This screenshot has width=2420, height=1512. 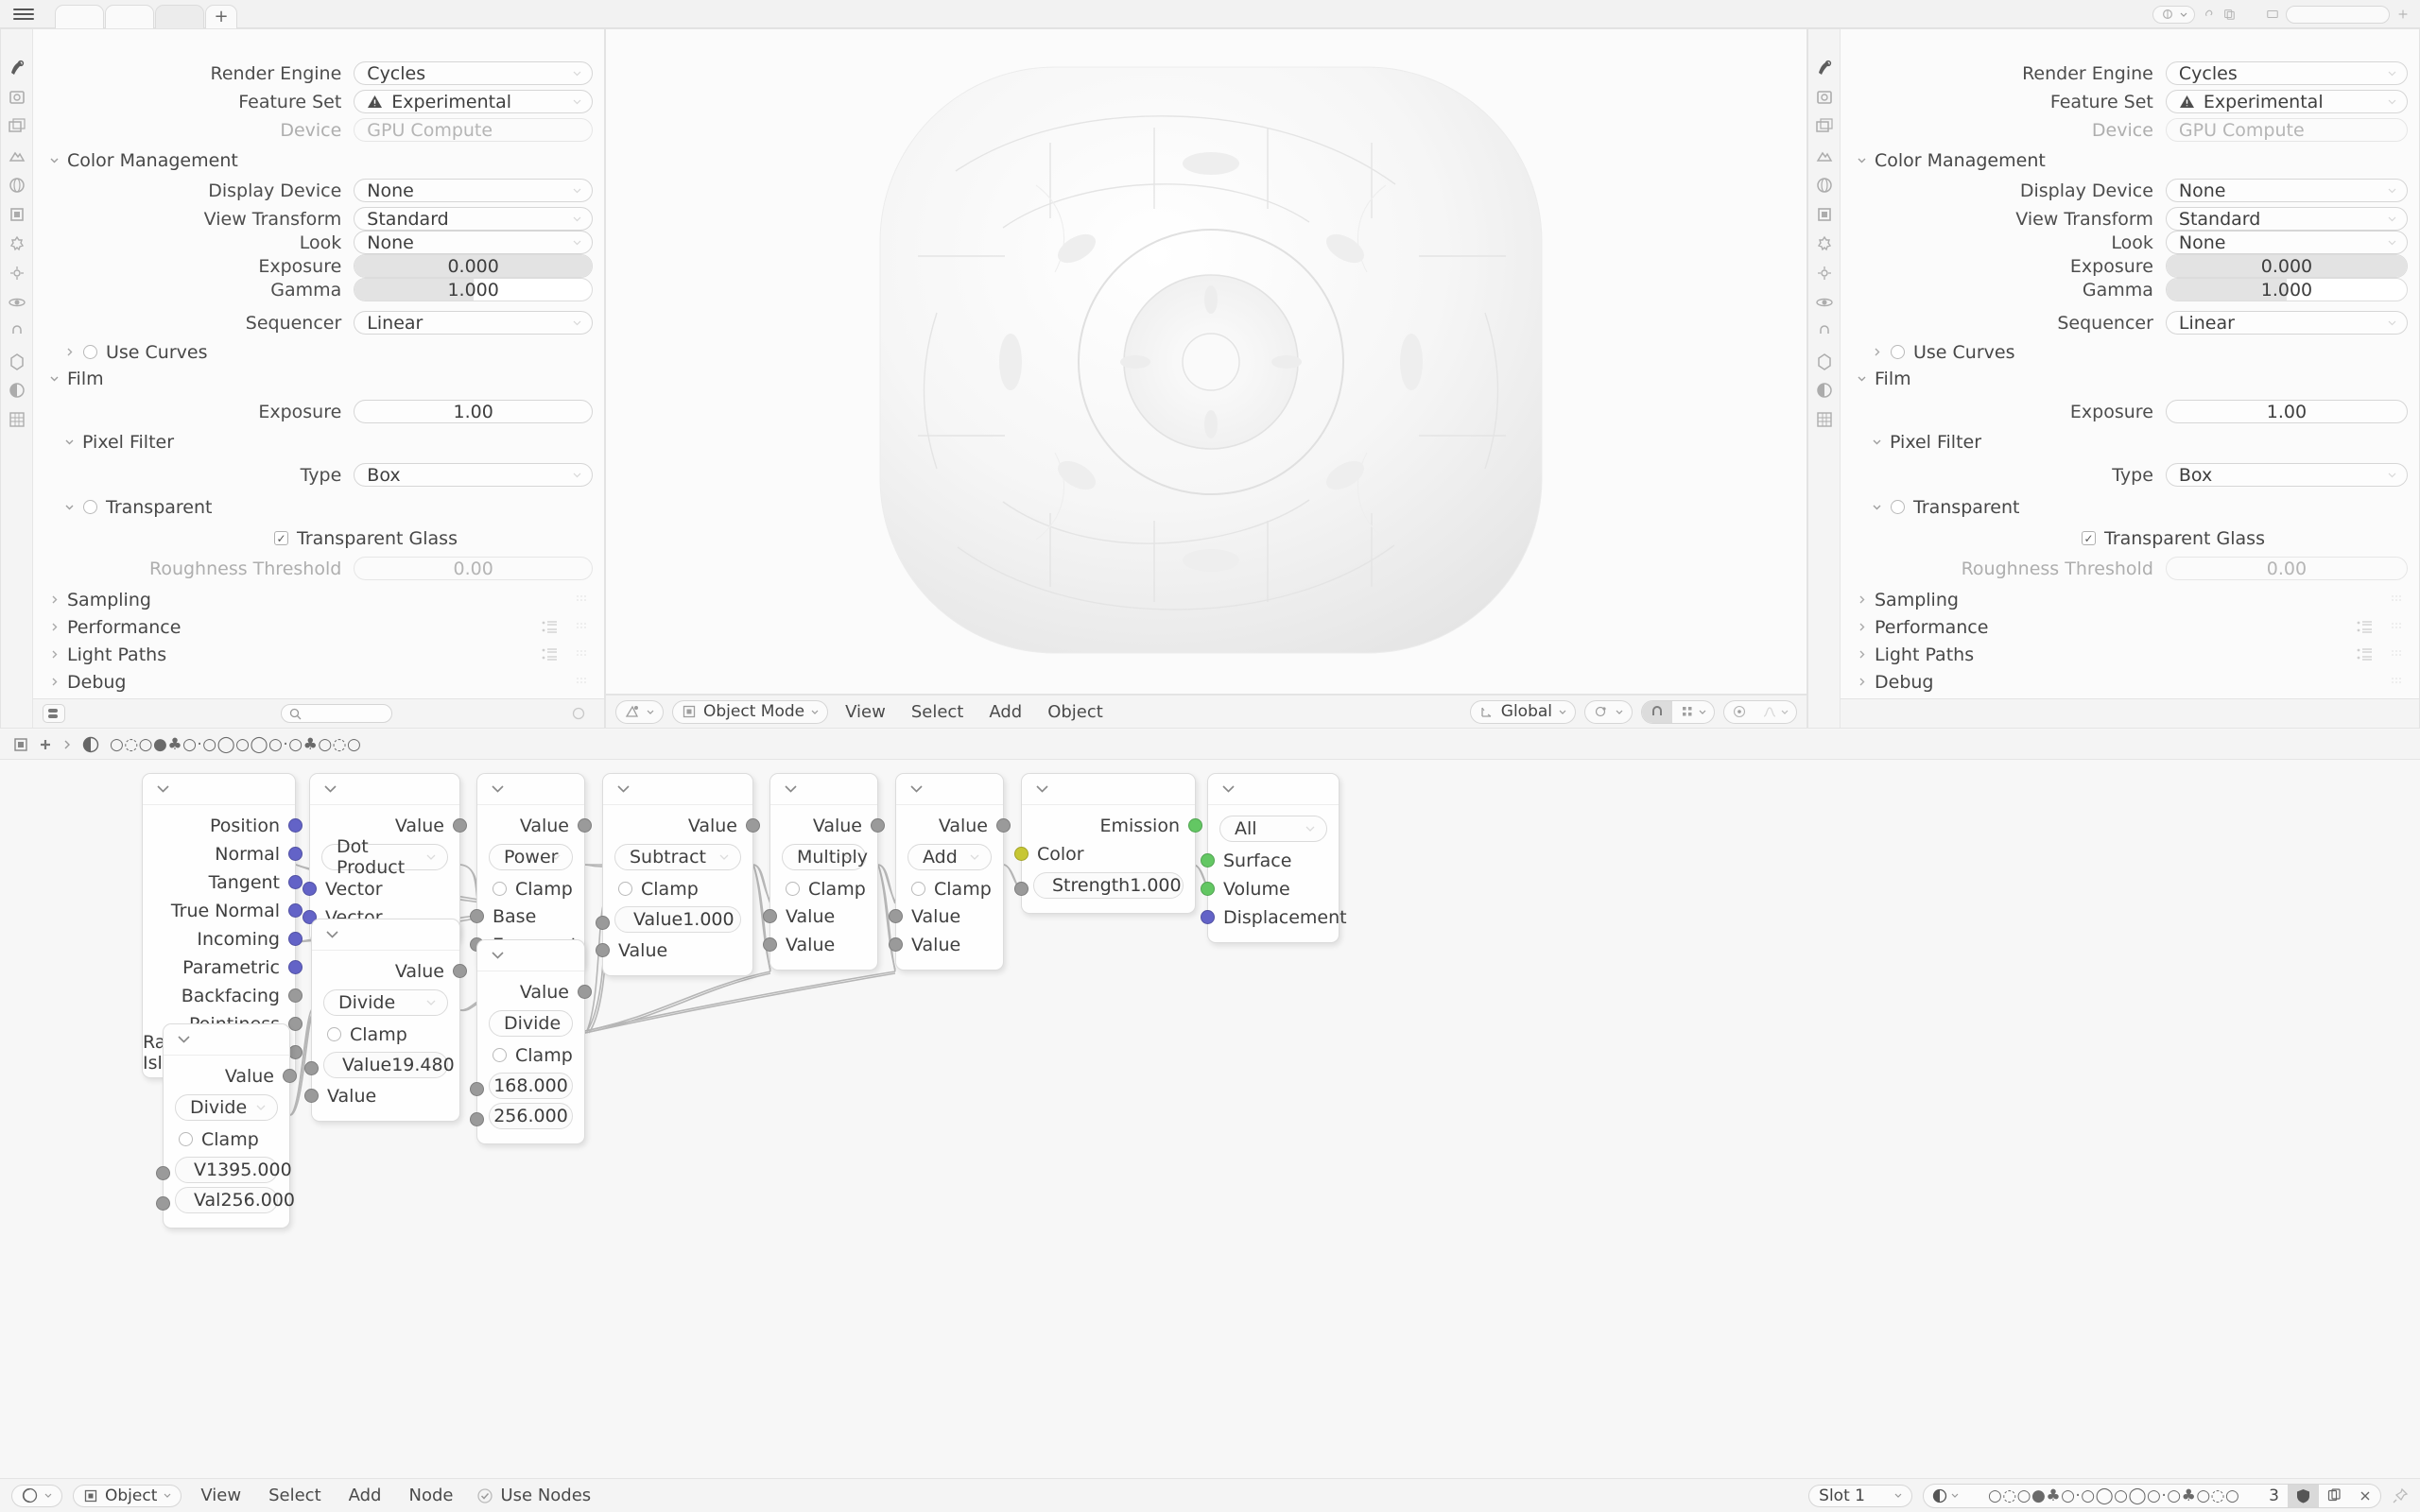 I want to click on add-breadcrumb-icon, so click(x=45, y=744).